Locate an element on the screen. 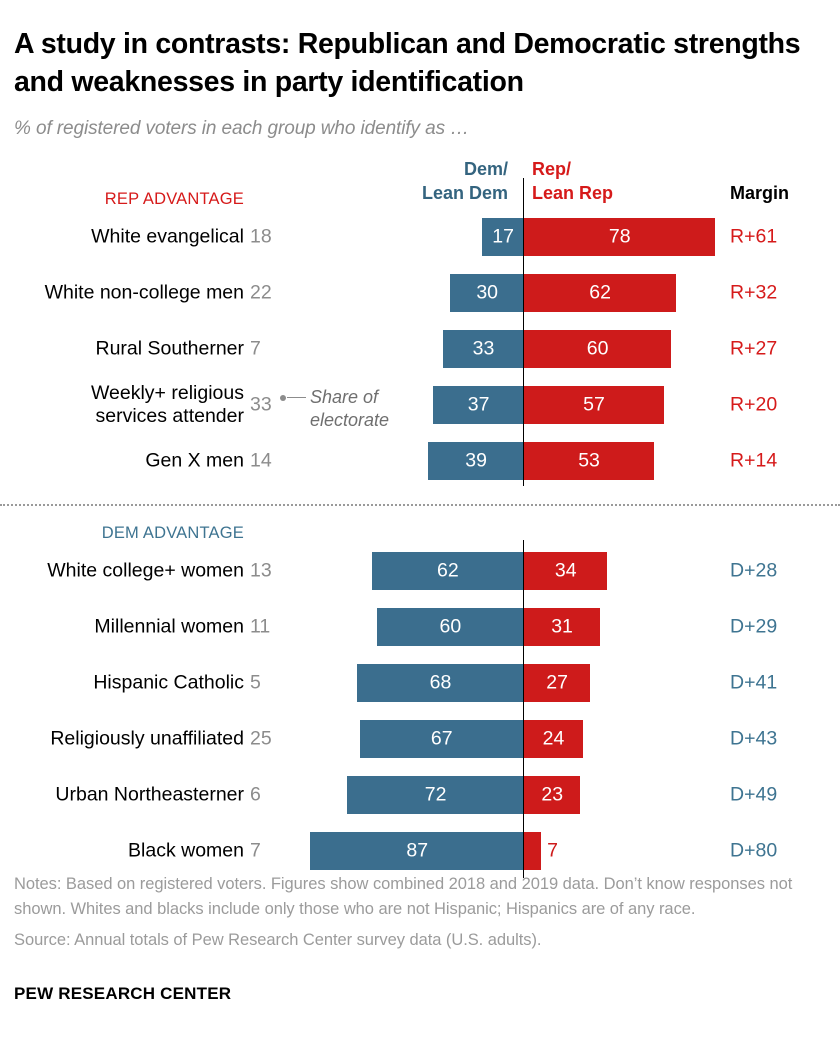 This screenshot has width=840, height=1052. section-label-dem: DEM ADVANTAGE is located at coordinates (172, 532).